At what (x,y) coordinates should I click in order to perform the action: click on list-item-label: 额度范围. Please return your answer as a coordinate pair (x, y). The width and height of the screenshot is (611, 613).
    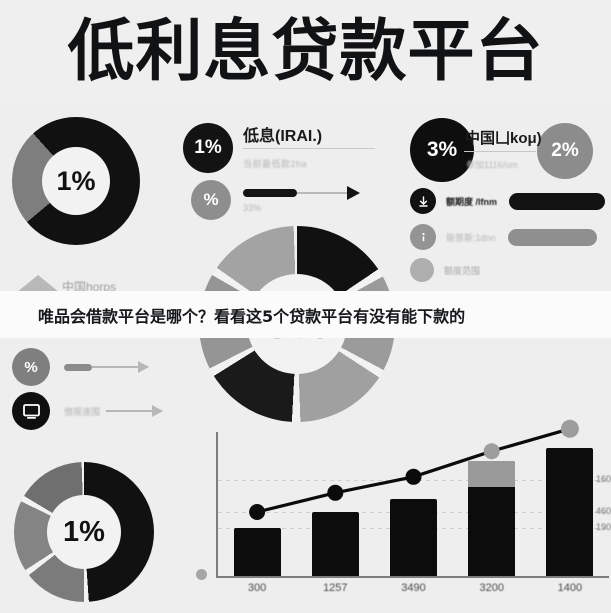
    Looking at the image, I should click on (462, 270).